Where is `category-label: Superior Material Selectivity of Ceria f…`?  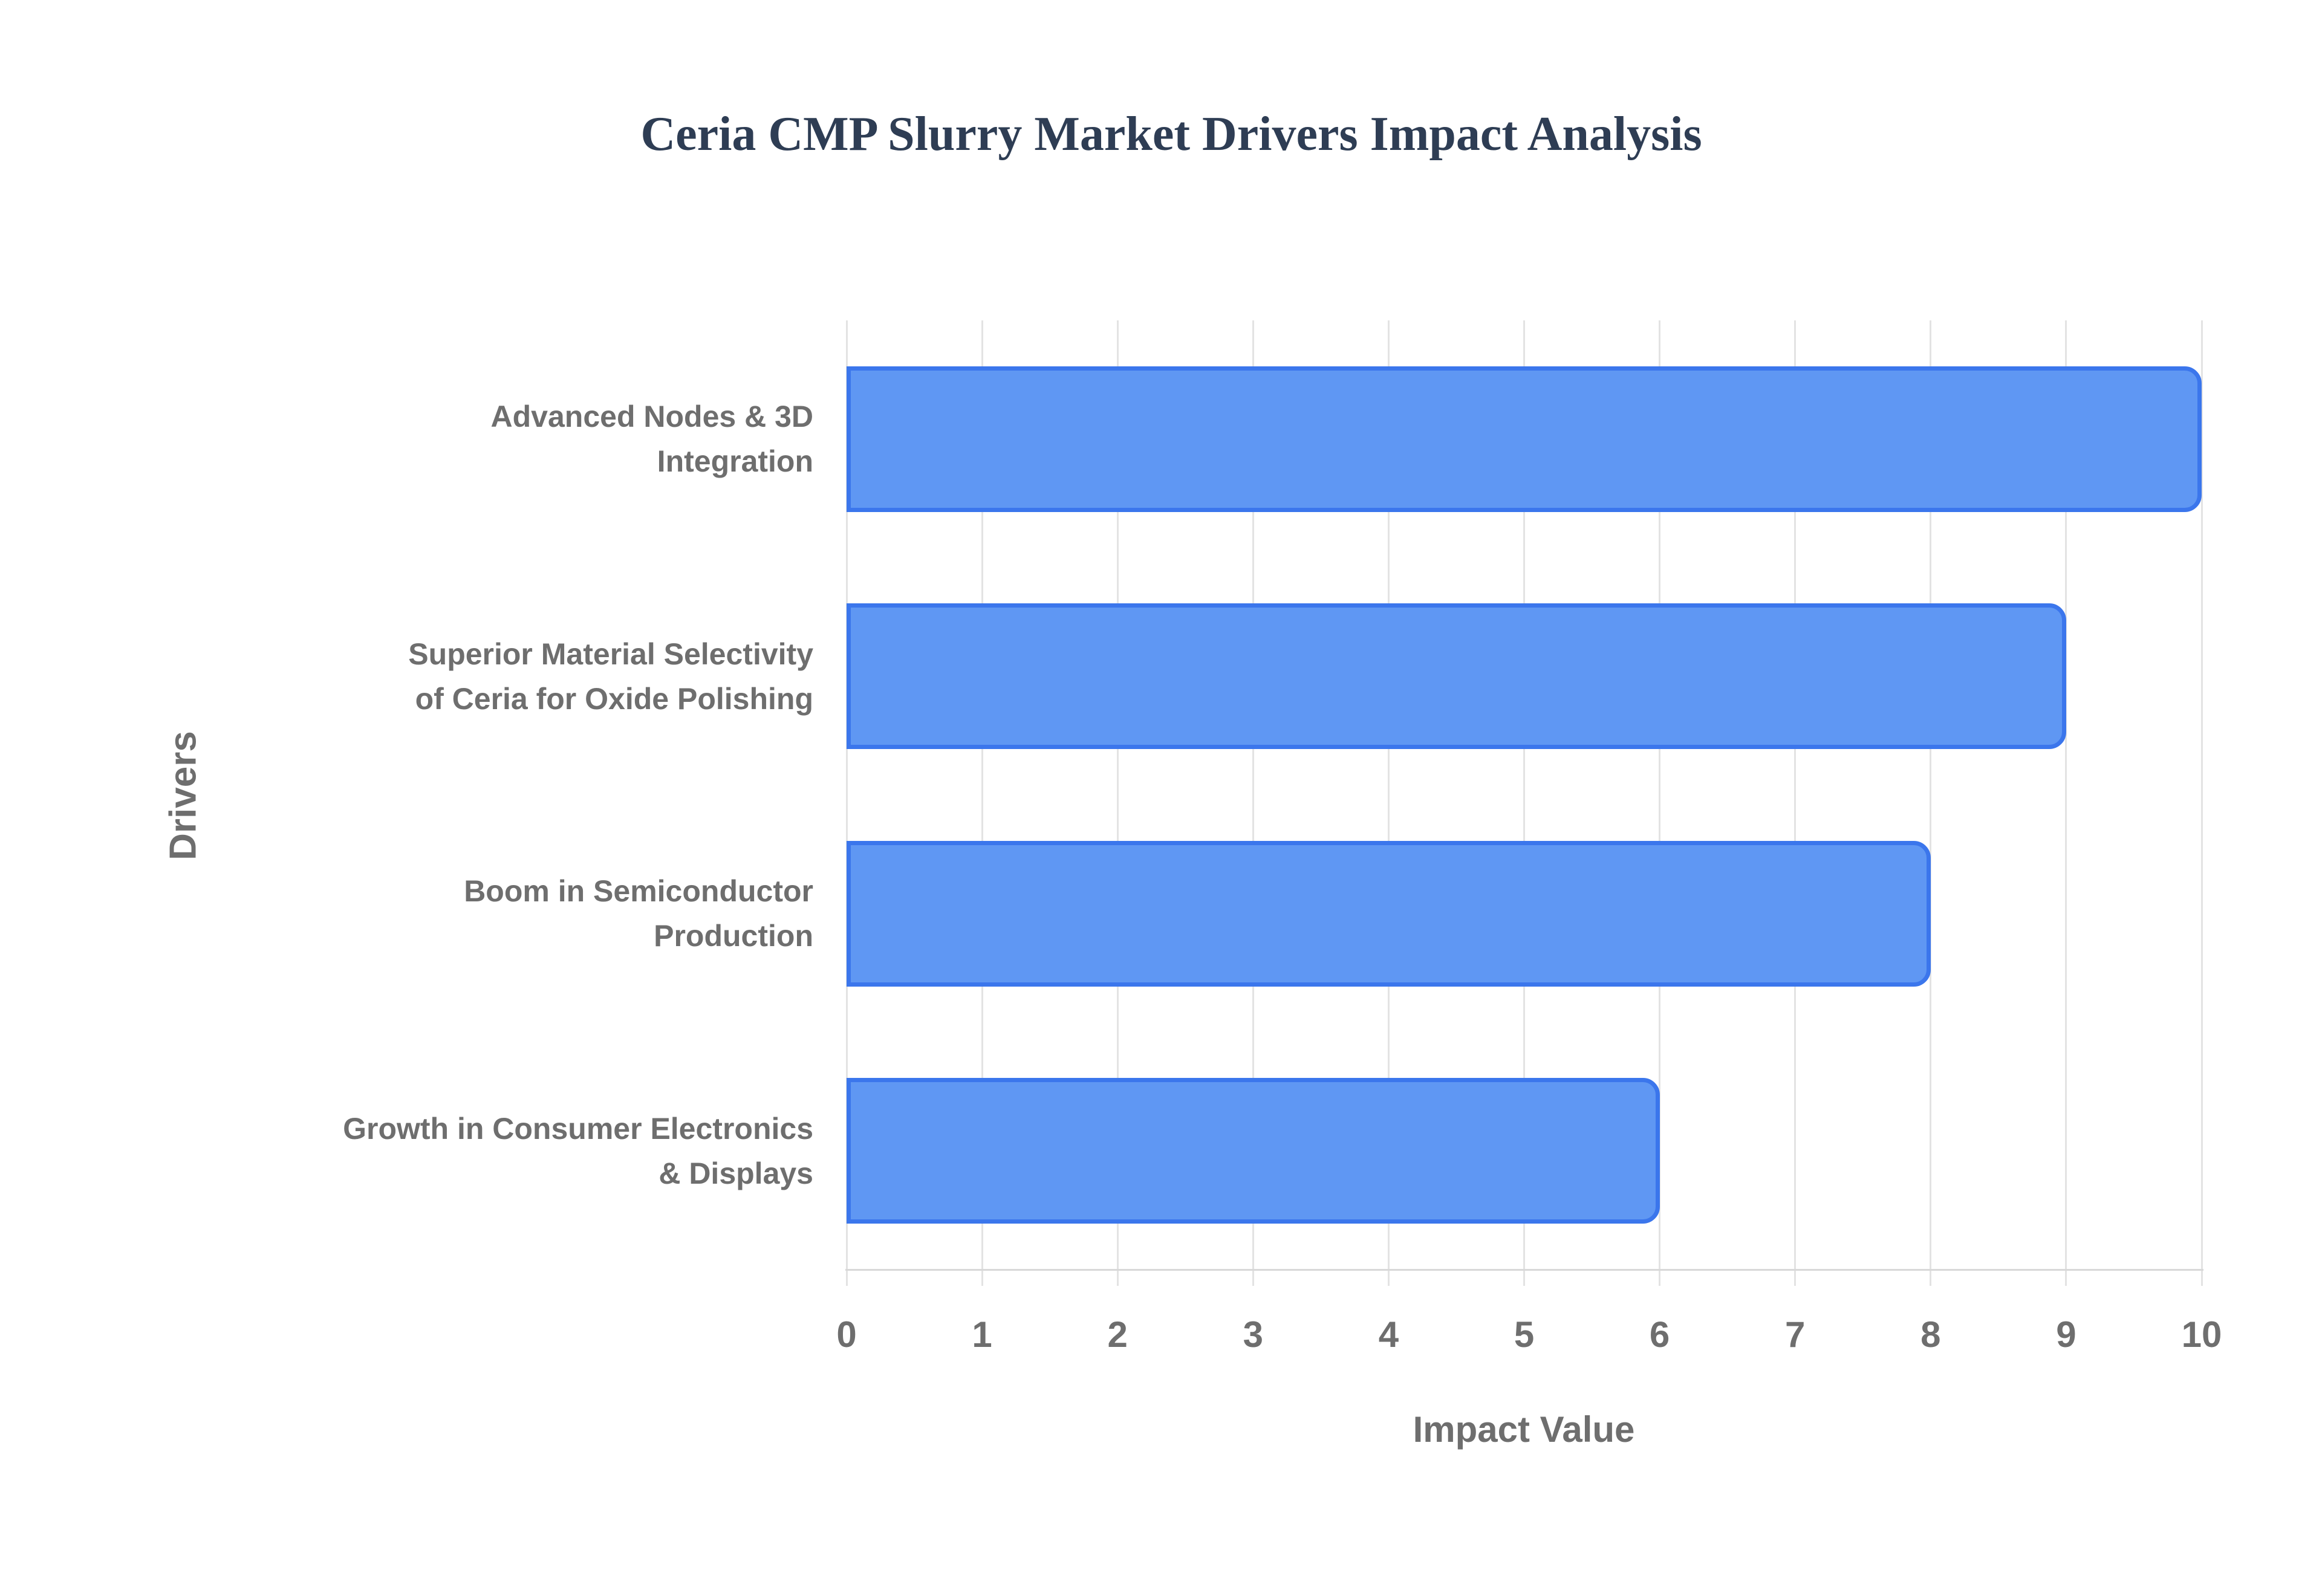 category-label: Superior Material Selectivity of Ceria f… is located at coordinates (610, 676).